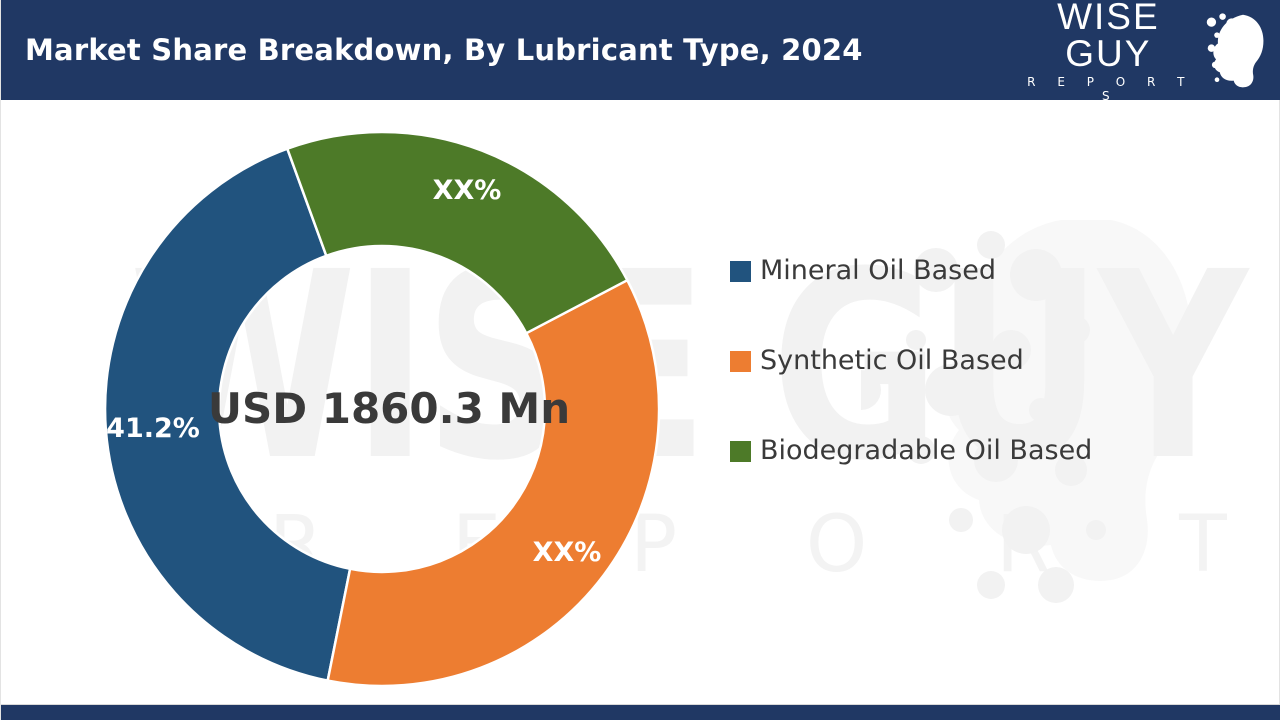 The width and height of the screenshot is (1280, 720). Describe the element at coordinates (567, 552) in the screenshot. I see `slice-label-synthetic: XX%` at that location.